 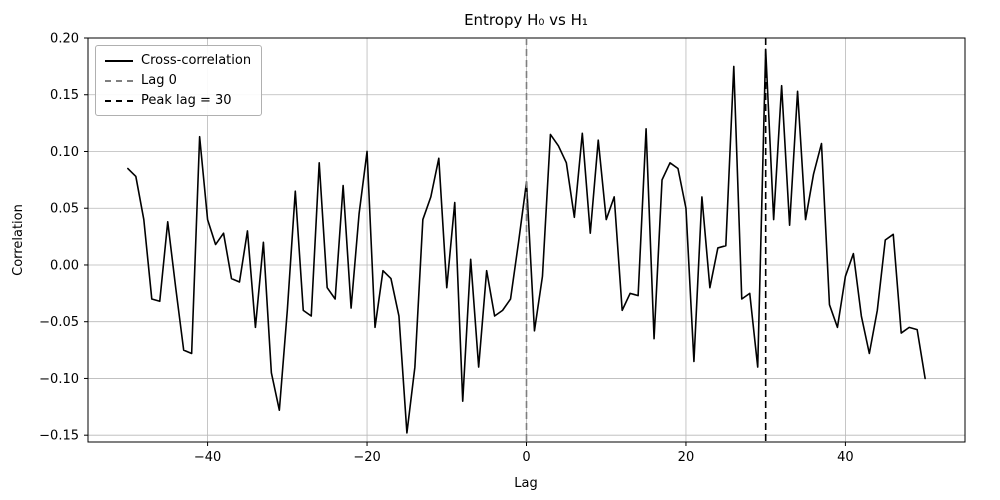 I want to click on y-axis-label: Correlation, so click(x=18, y=240).